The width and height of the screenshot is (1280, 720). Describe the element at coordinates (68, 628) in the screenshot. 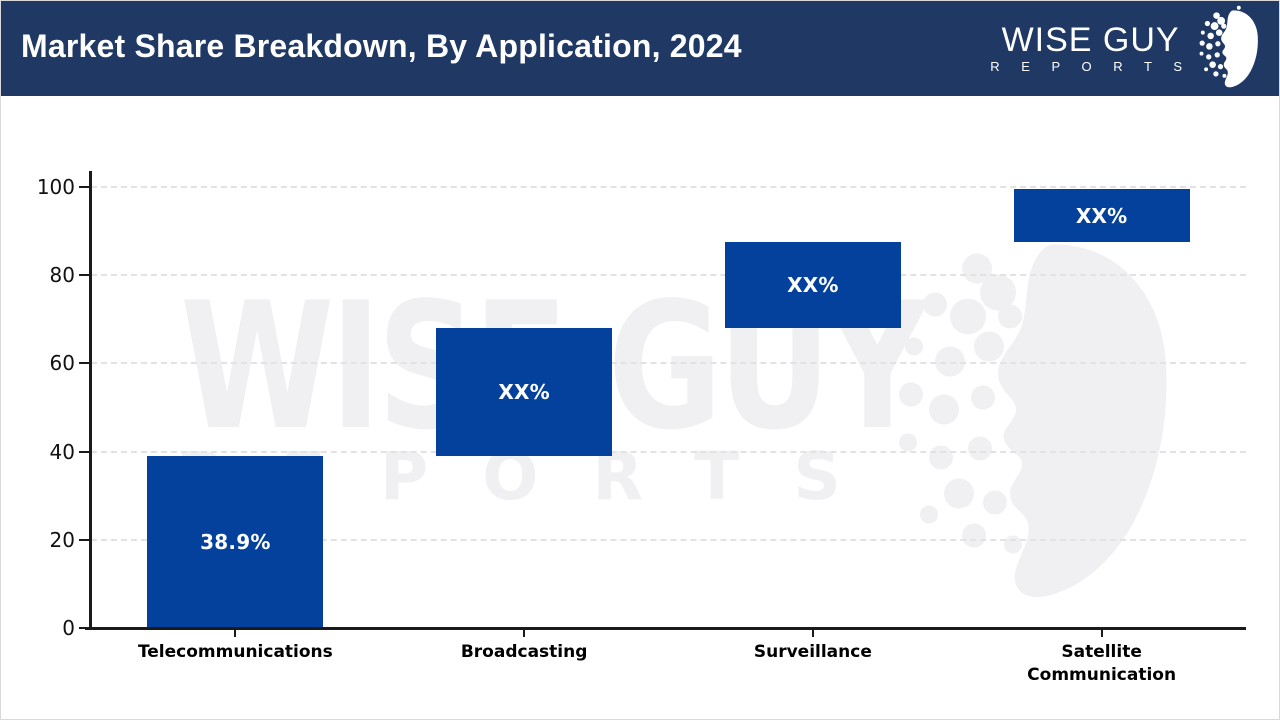

I see `y-tick-label: 0` at that location.